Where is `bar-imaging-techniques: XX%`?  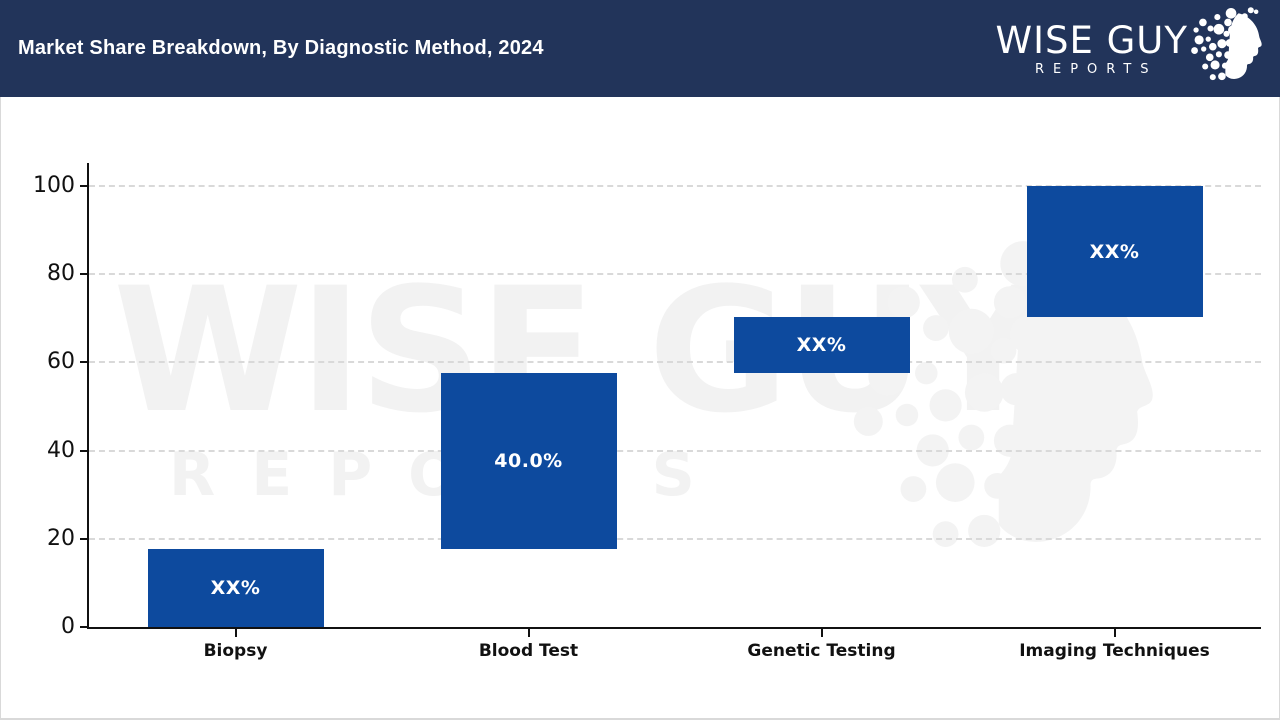
bar-imaging-techniques: XX% is located at coordinates (1114, 252).